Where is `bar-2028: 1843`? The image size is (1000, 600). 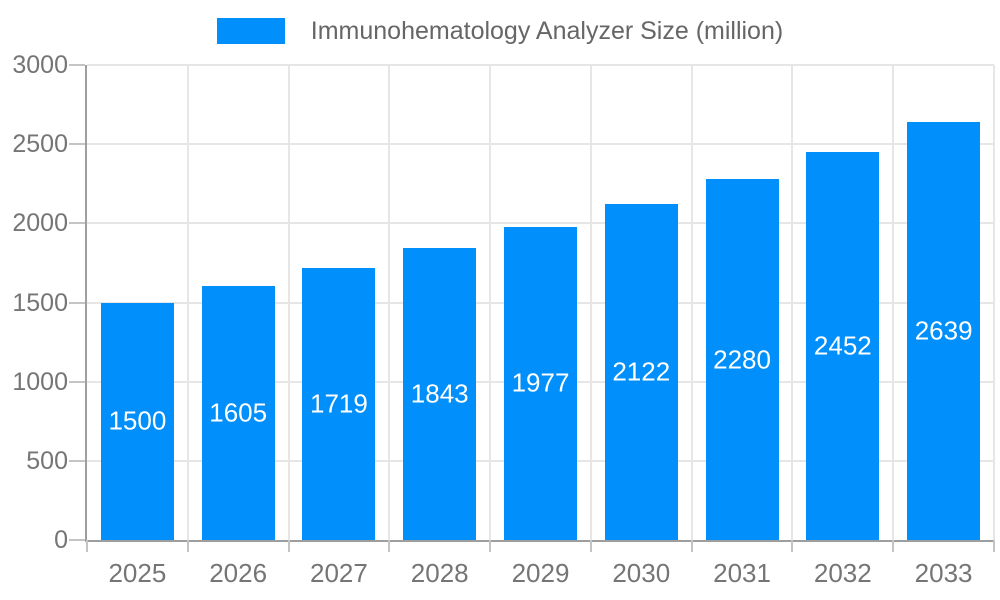
bar-2028: 1843 is located at coordinates (440, 394).